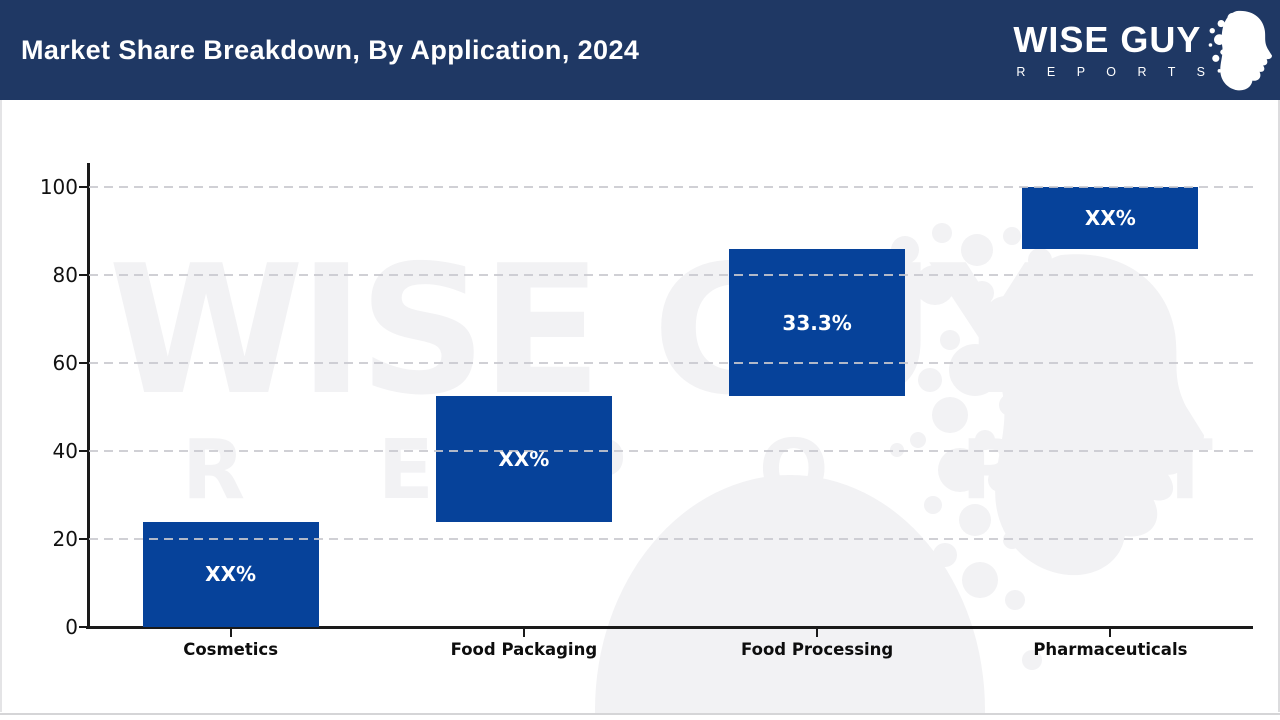 The width and height of the screenshot is (1280, 720). What do you see at coordinates (231, 649) in the screenshot?
I see `x-tick-label: Cosmetics` at bounding box center [231, 649].